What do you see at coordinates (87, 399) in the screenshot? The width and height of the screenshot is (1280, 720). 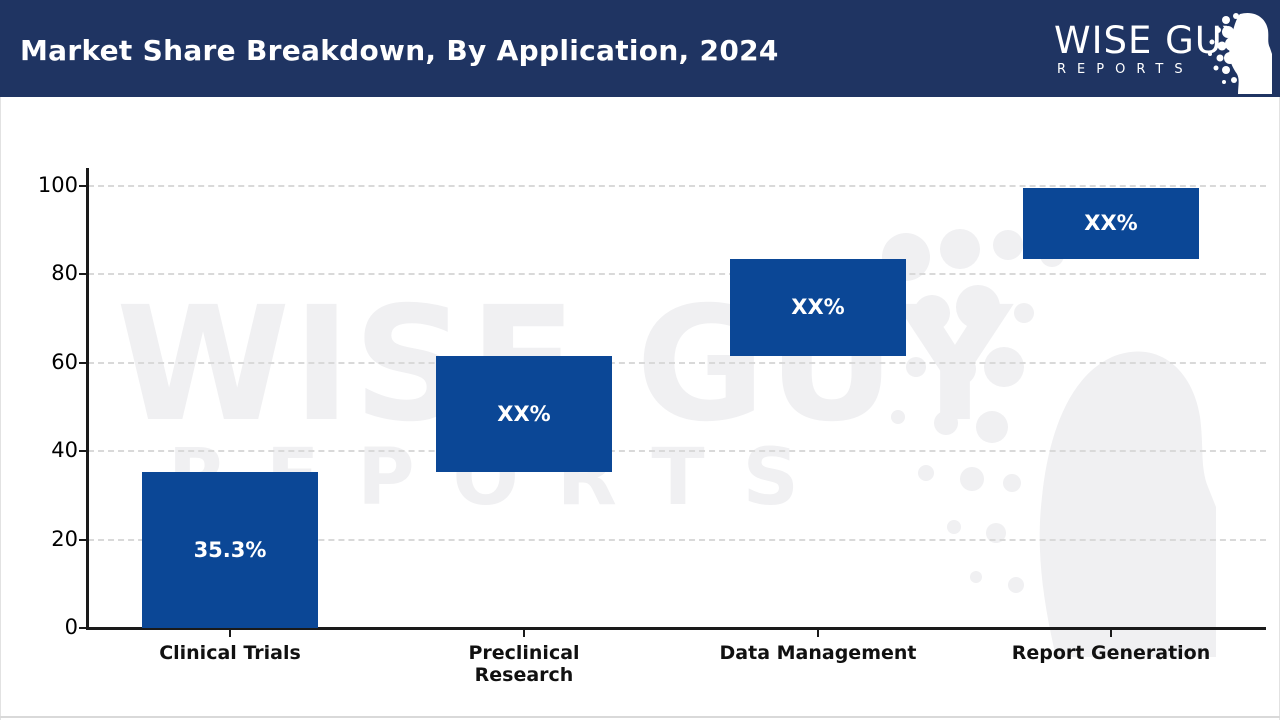 I see `y-axis-line` at bounding box center [87, 399].